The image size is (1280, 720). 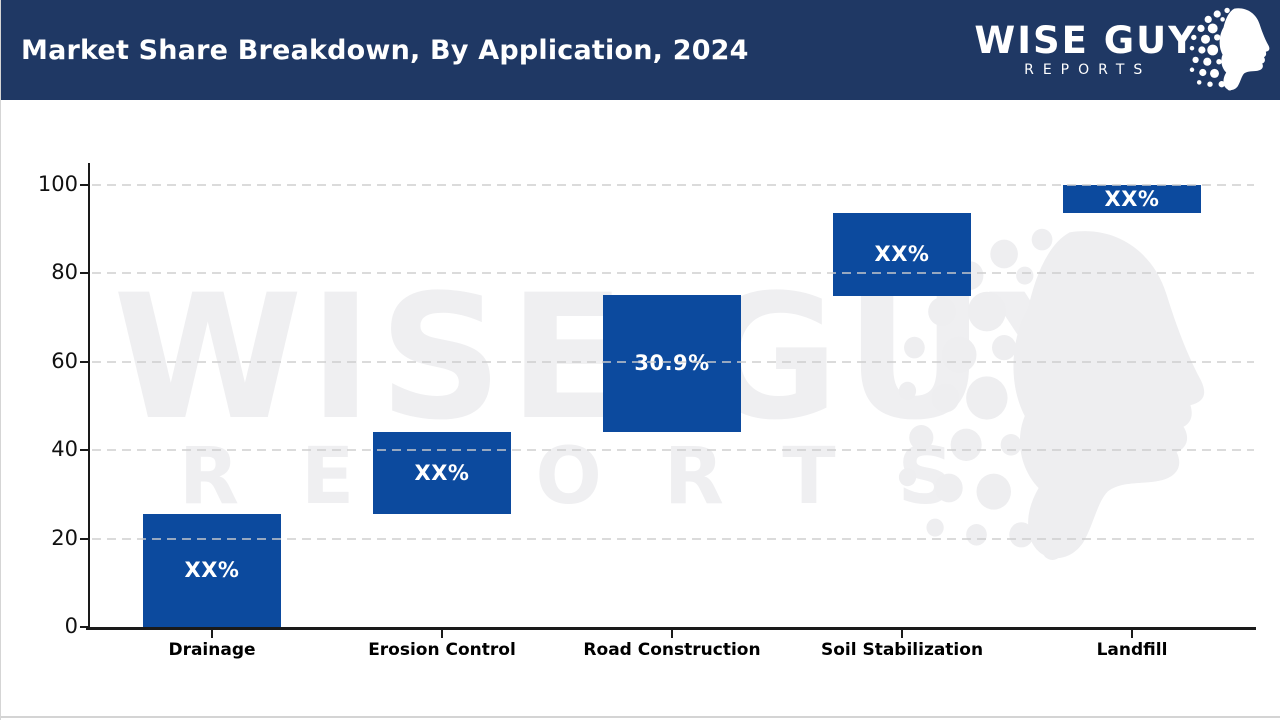 What do you see at coordinates (672, 650) in the screenshot?
I see `category-label-road-construction: Road Construction` at bounding box center [672, 650].